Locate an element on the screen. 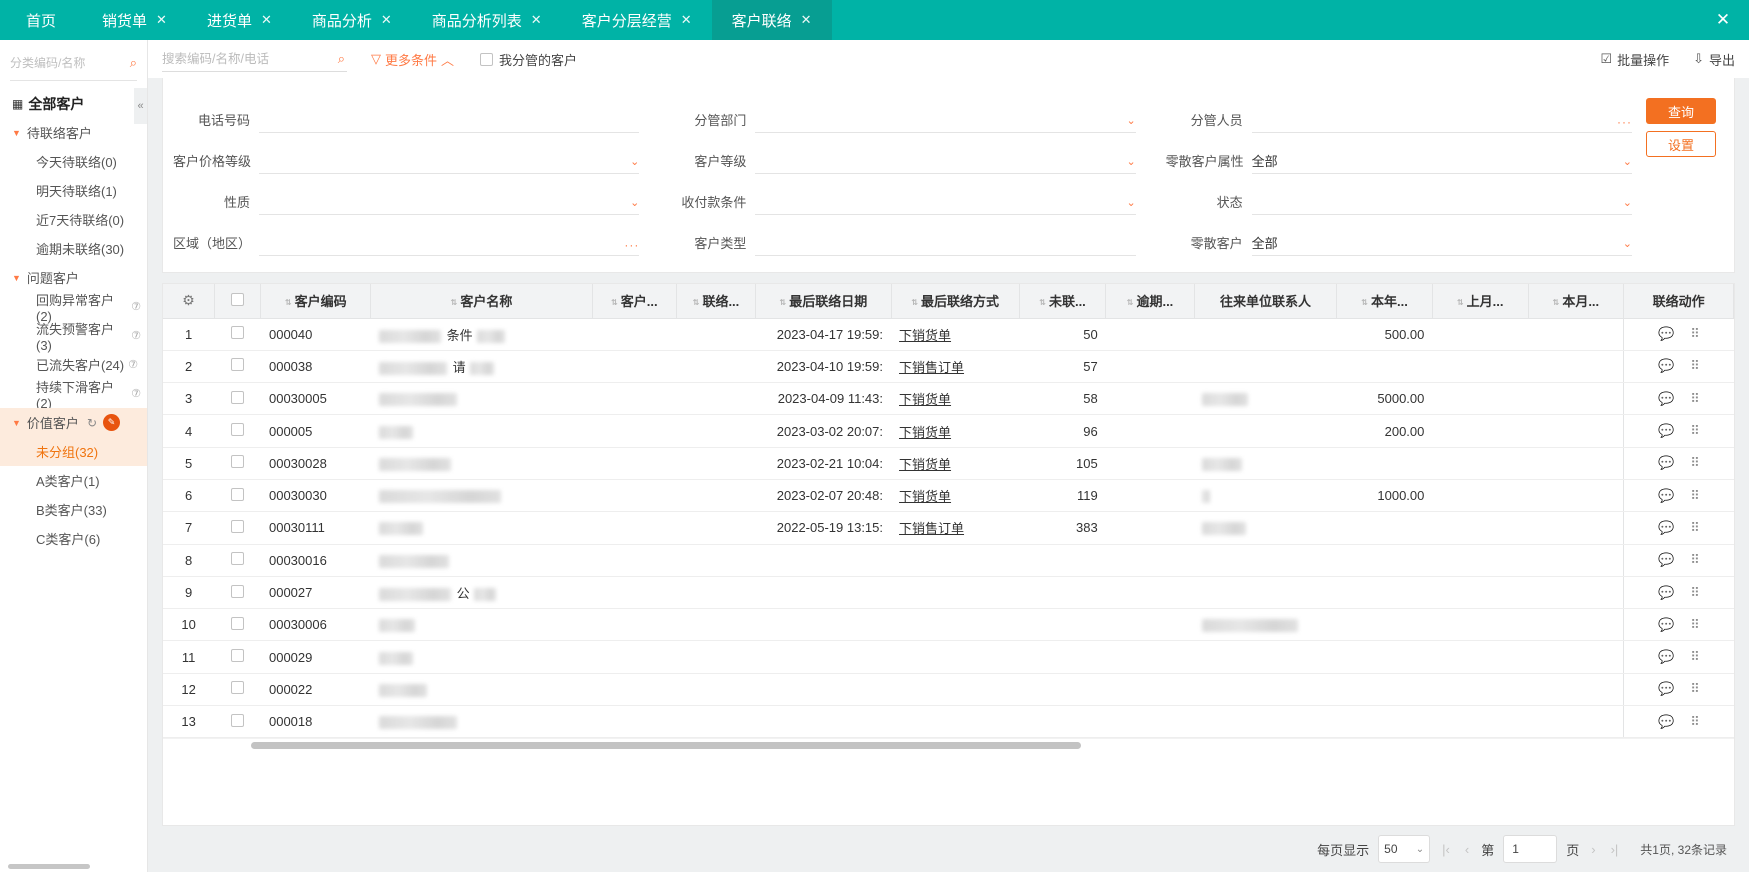 Image resolution: width=1749 pixels, height=872 pixels. filter-select-payment-terms: ⌄ is located at coordinates (945, 202).